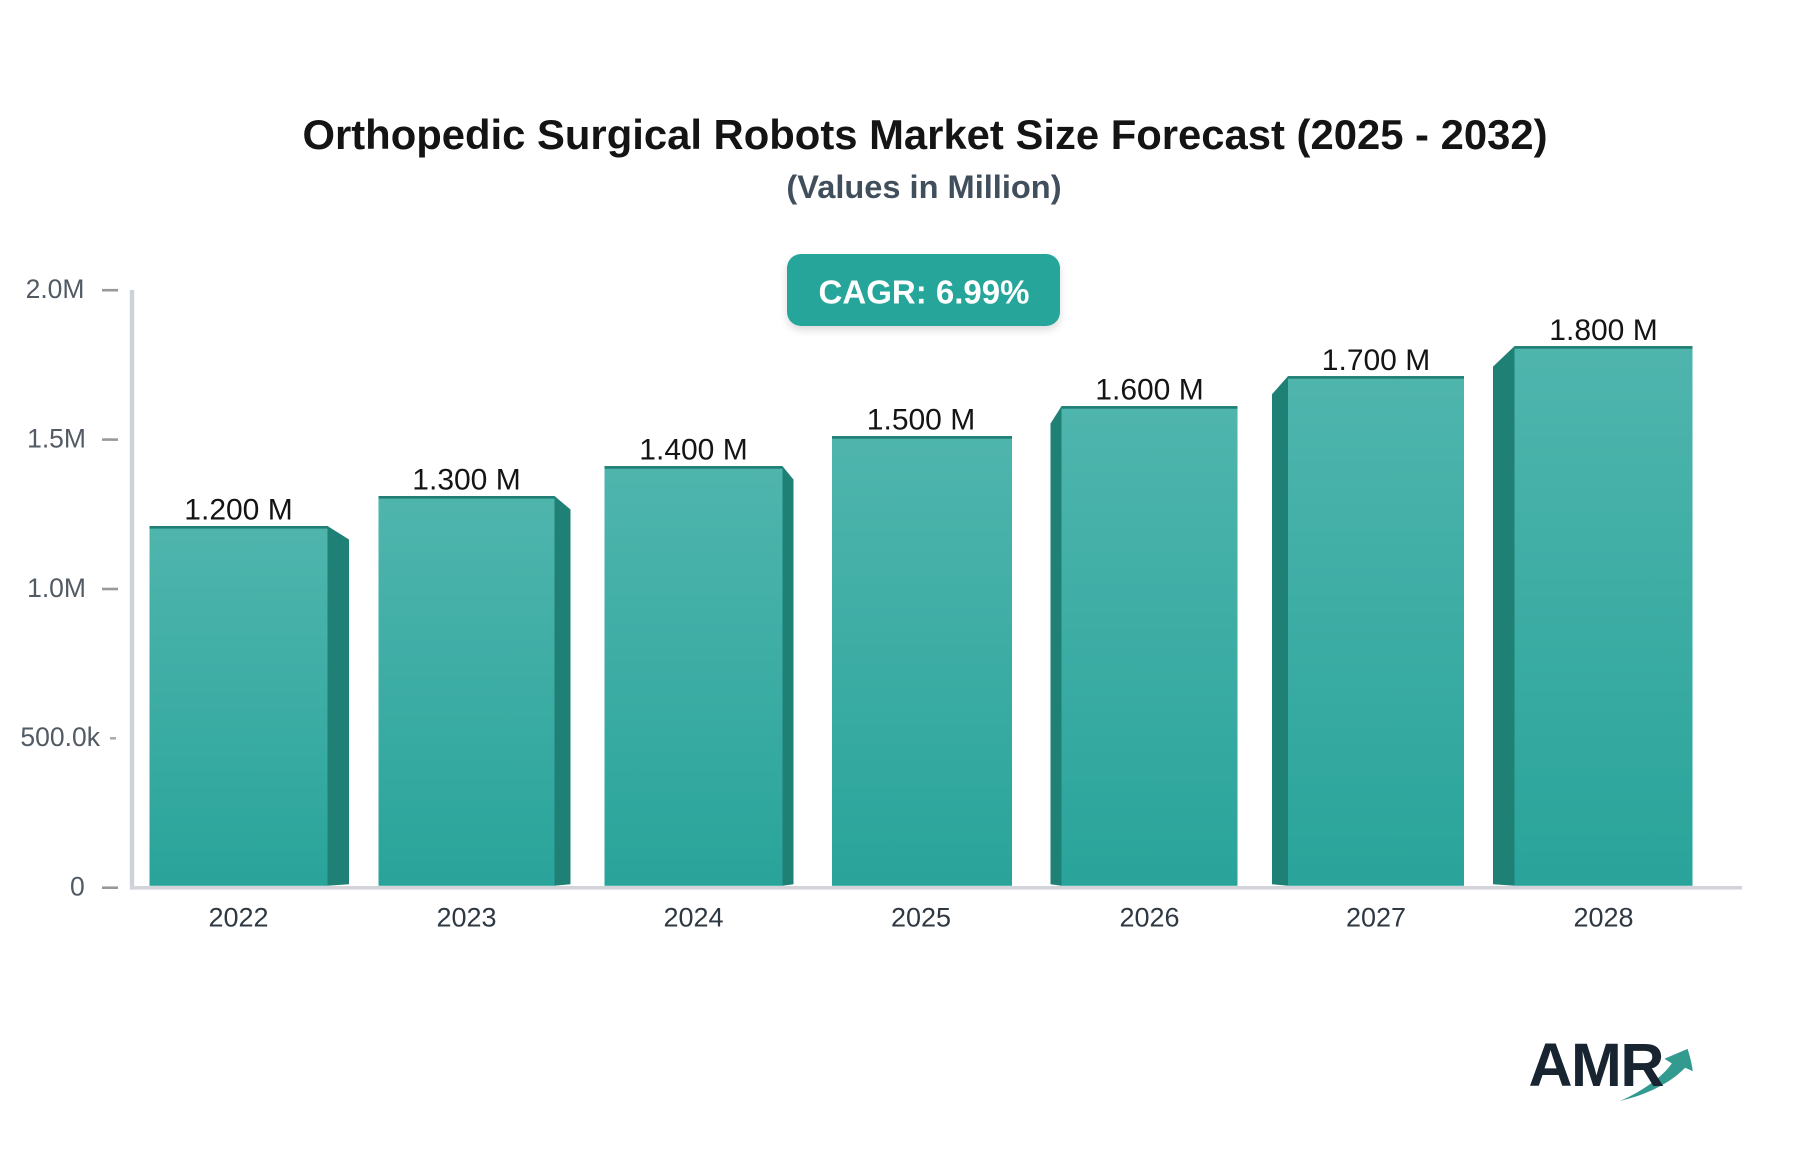 The width and height of the screenshot is (1800, 1156). What do you see at coordinates (466, 479) in the screenshot?
I see `svg-text: 1.300 M` at bounding box center [466, 479].